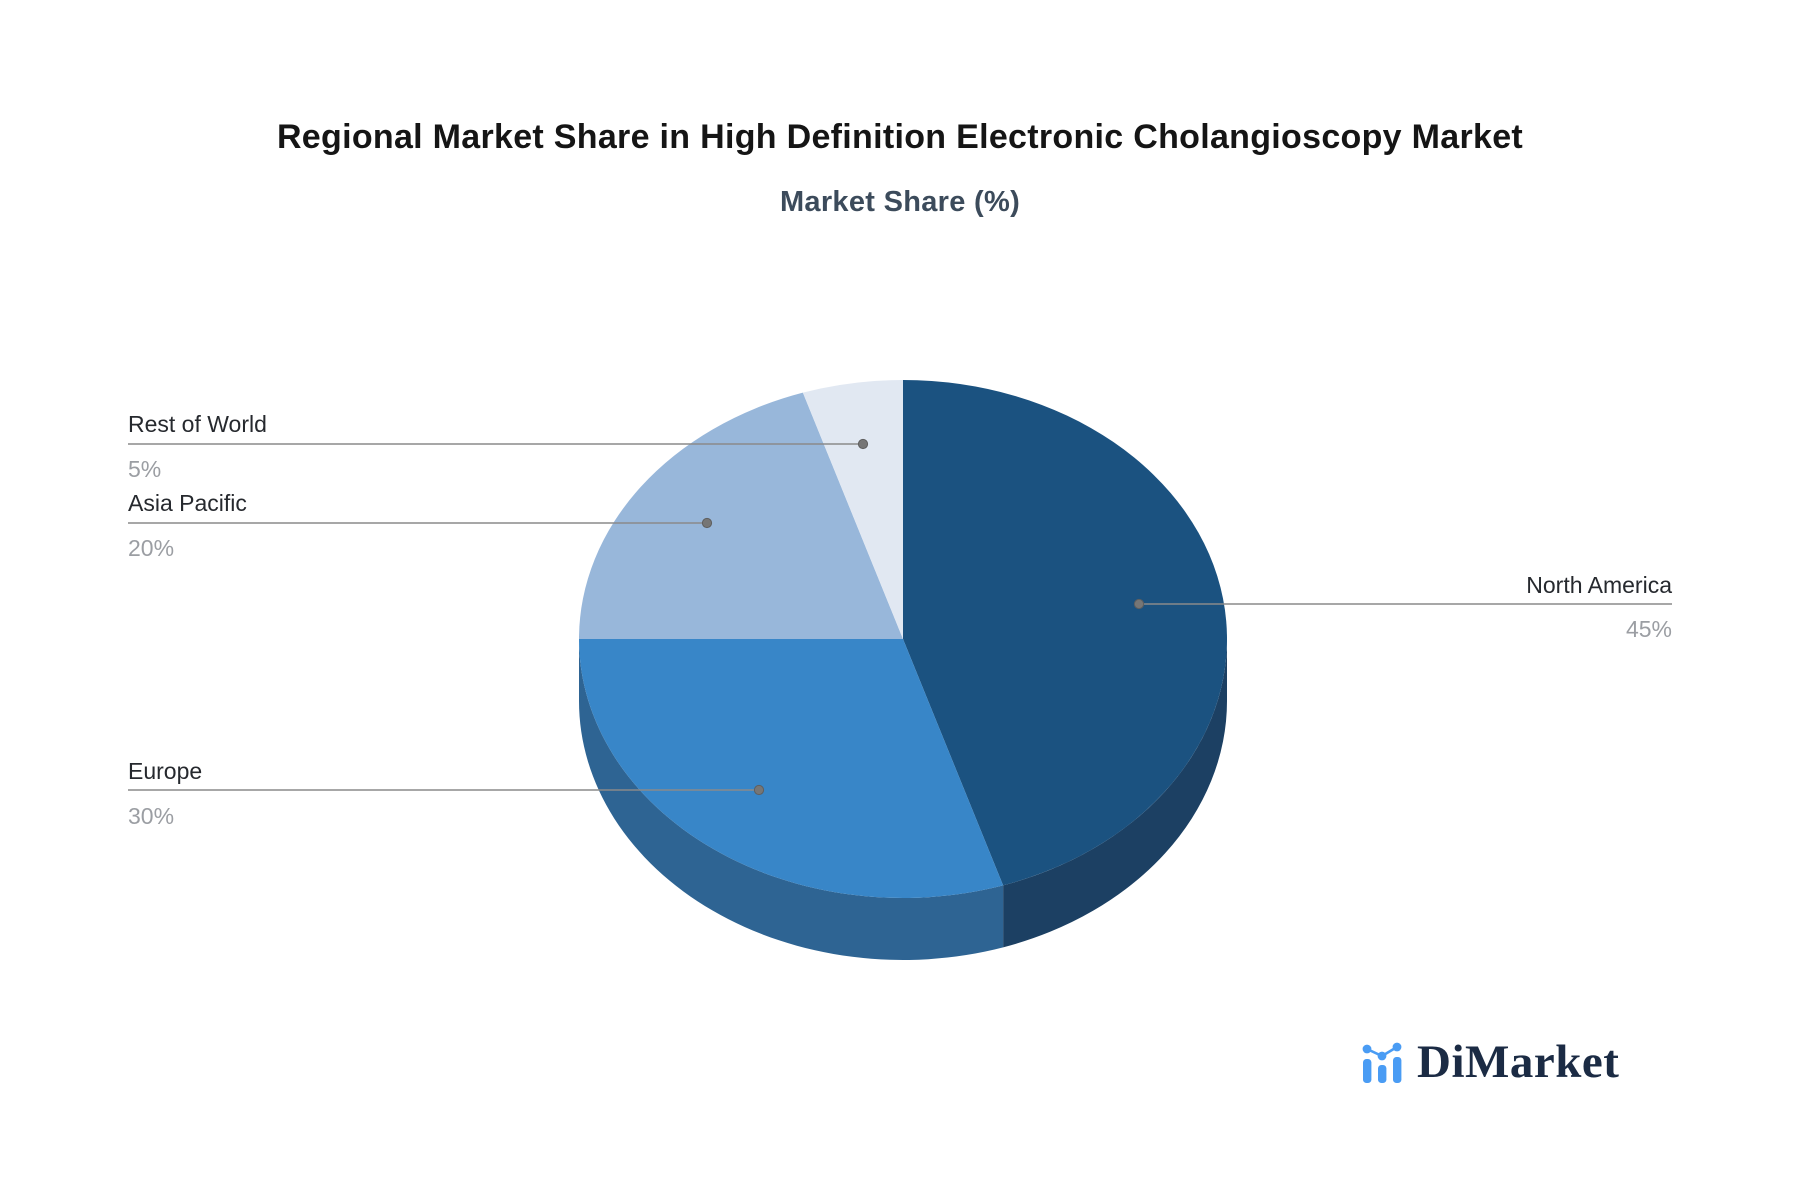 The width and height of the screenshot is (1800, 1196). I want to click on callout-value-asia-pacific: 20%, so click(151, 548).